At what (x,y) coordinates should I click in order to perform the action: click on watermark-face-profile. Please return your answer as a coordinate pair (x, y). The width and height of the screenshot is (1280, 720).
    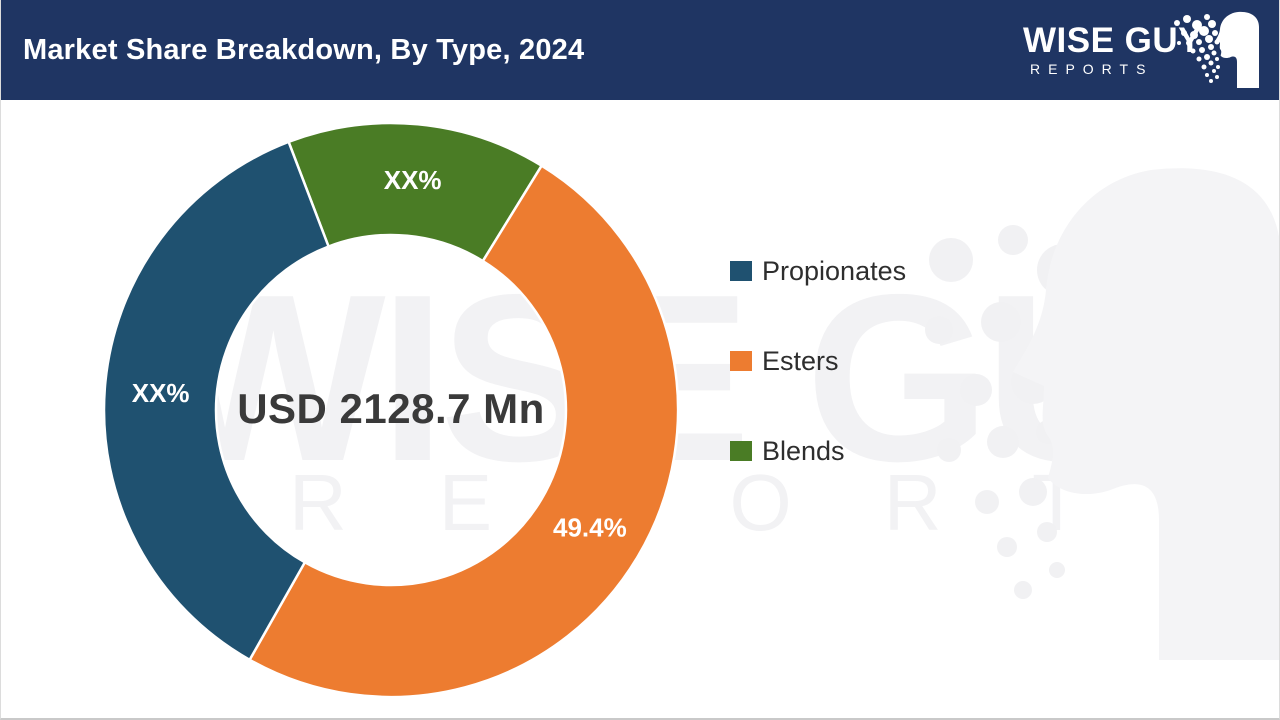
    Looking at the image, I should click on (1146, 414).